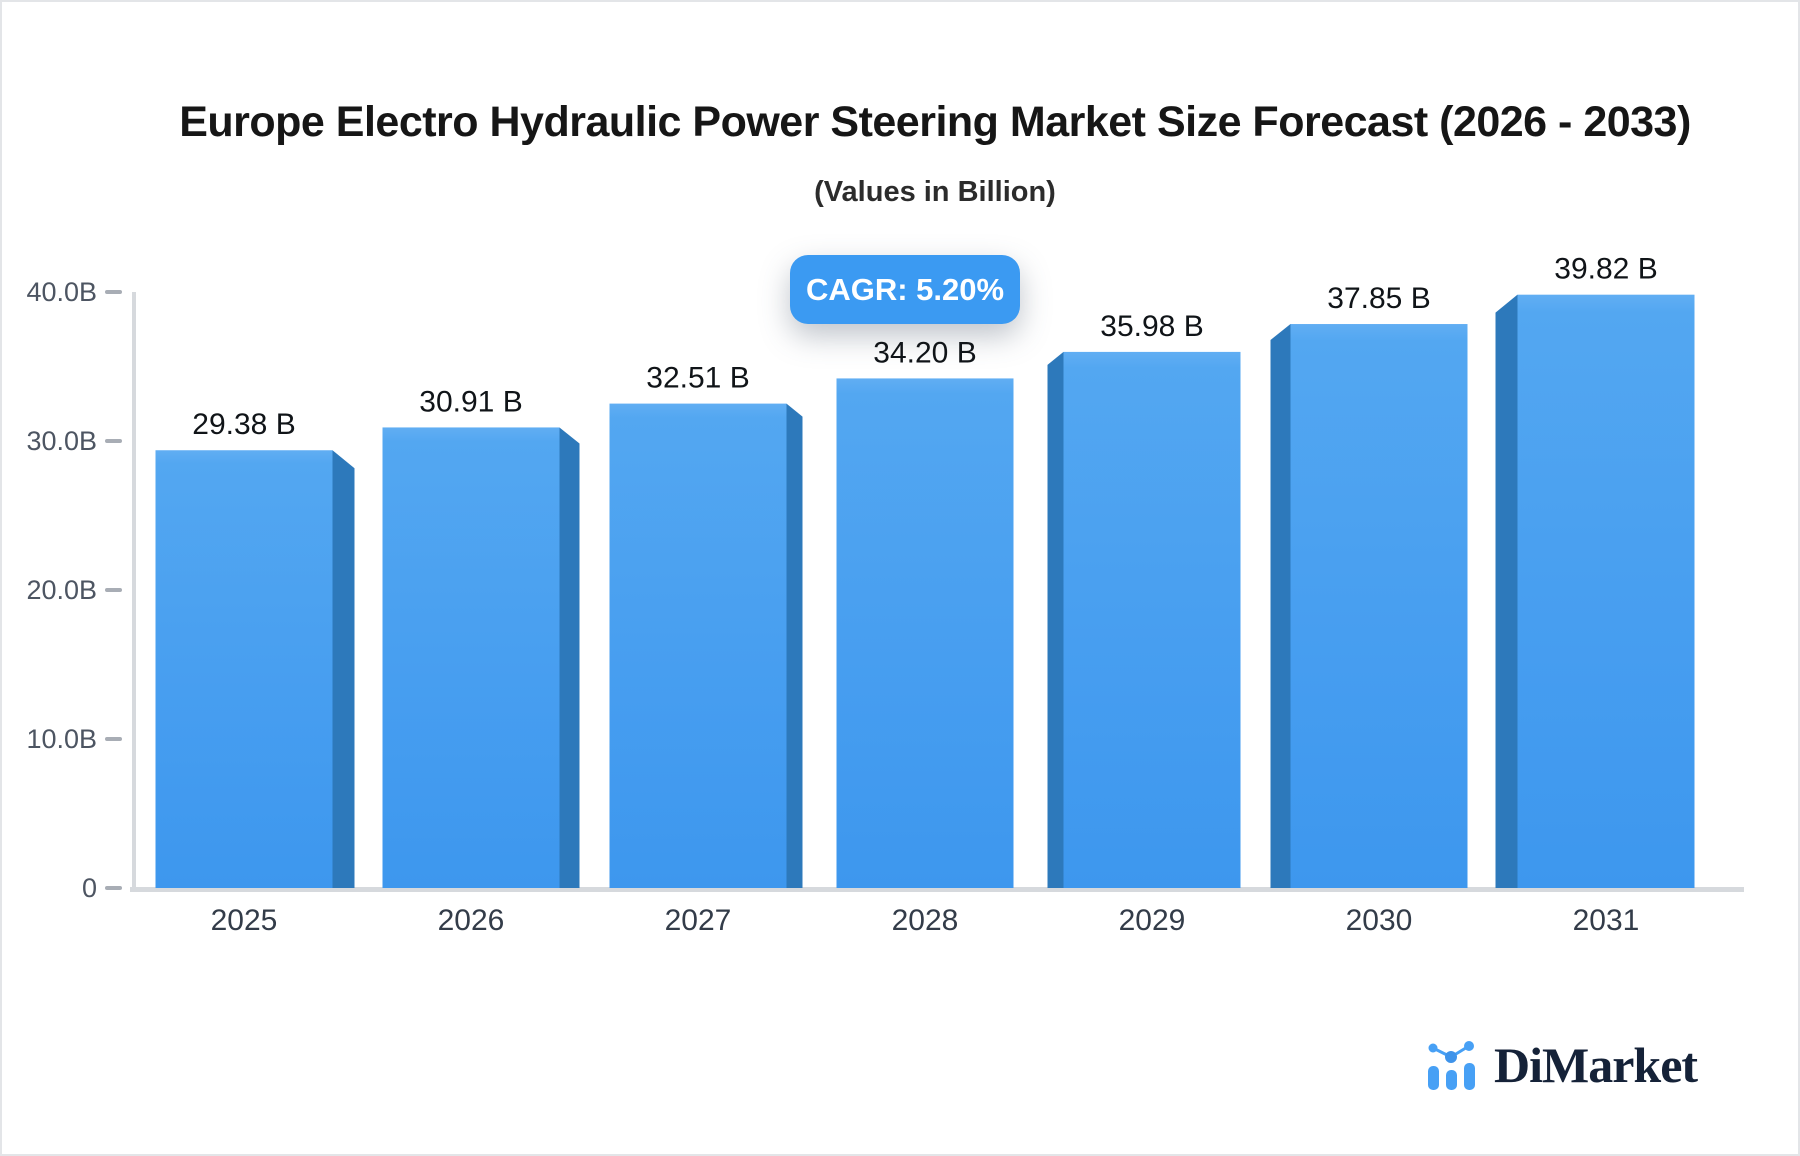  What do you see at coordinates (61, 441) in the screenshot?
I see `y-tick-label: 30.0B` at bounding box center [61, 441].